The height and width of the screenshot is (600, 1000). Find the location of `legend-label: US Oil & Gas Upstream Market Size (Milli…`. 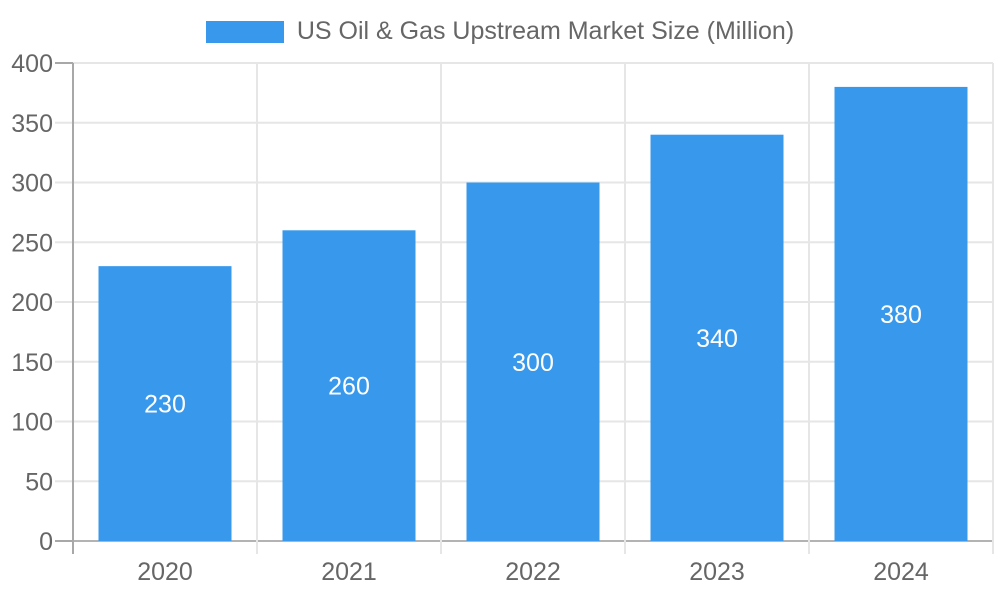

legend-label: US Oil & Gas Upstream Market Size (Milli… is located at coordinates (545, 31).